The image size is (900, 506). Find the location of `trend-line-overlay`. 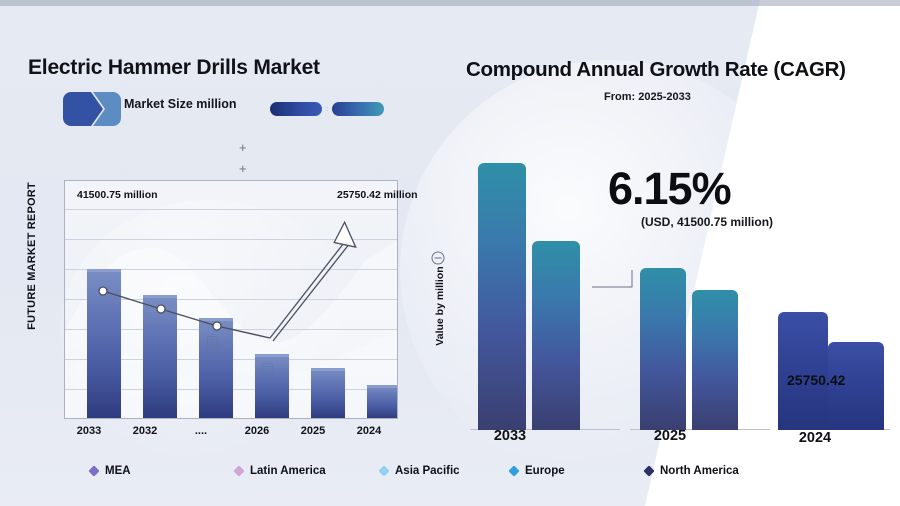

trend-line-overlay is located at coordinates (227, 281).